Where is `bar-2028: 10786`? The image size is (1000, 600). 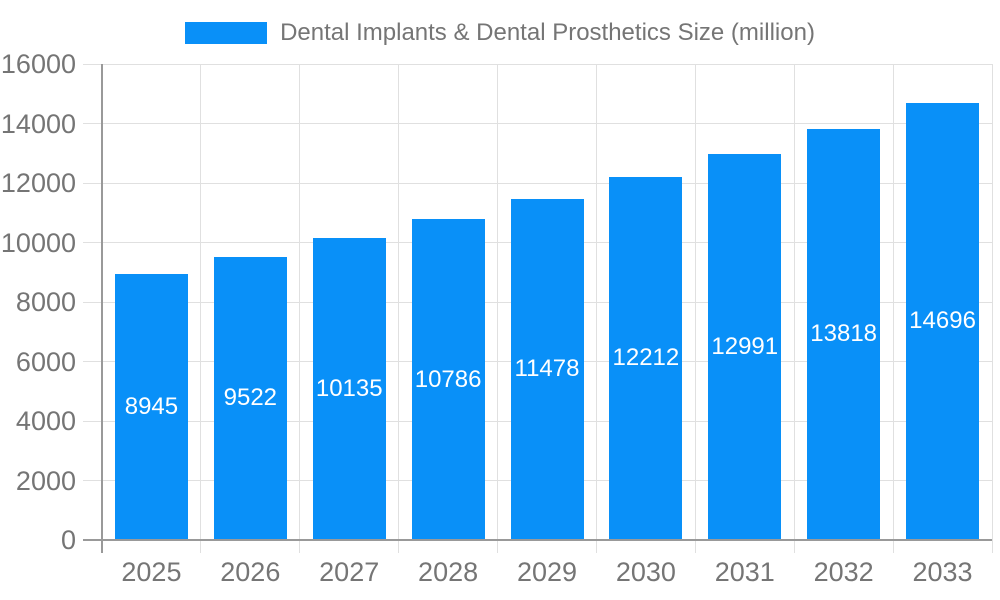 bar-2028: 10786 is located at coordinates (448, 379).